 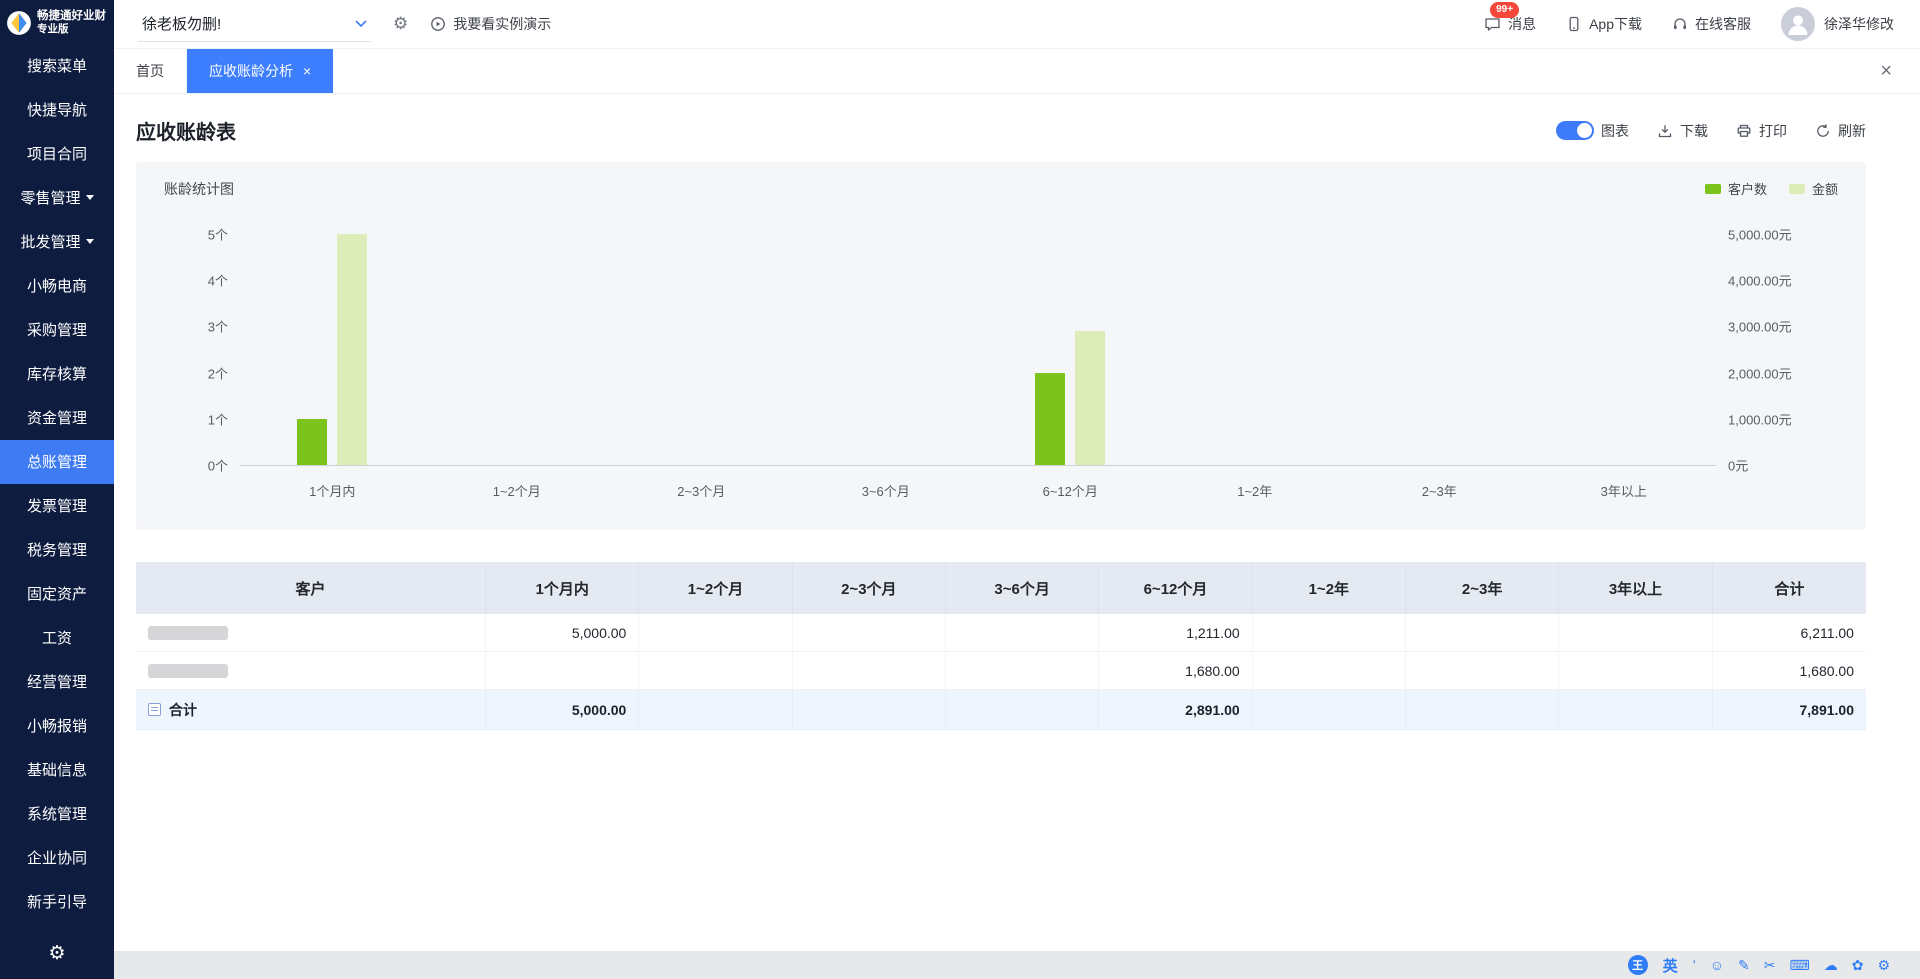 I want to click on tab-list: 首页 应收账龄分析 ×, so click(x=224, y=71).